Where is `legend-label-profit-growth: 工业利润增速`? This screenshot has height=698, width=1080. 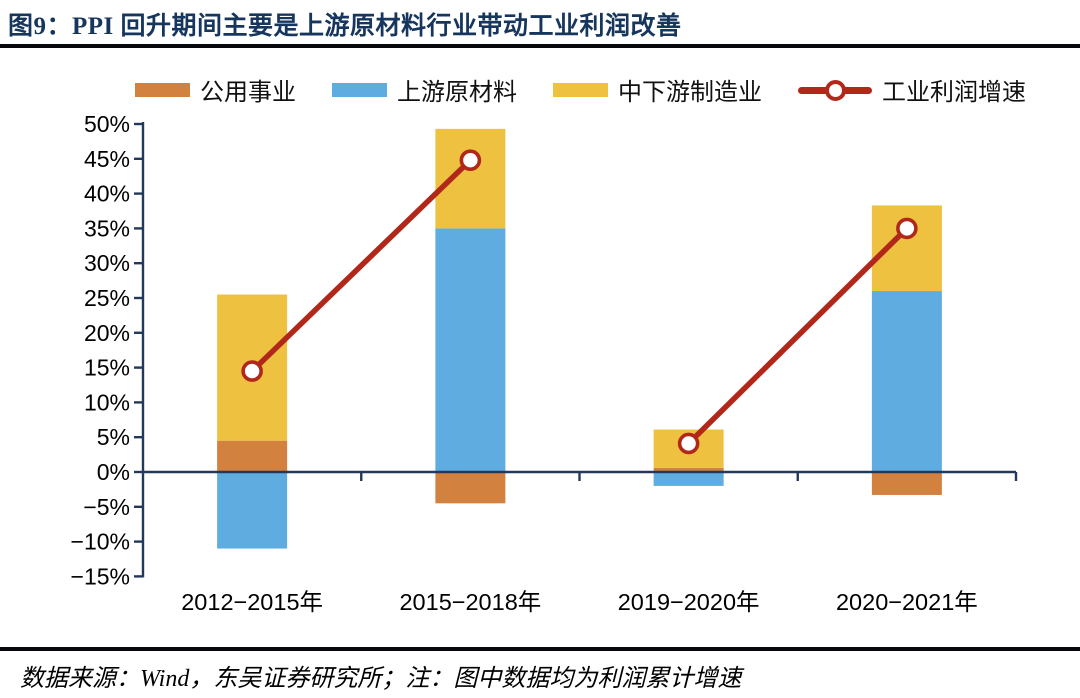 legend-label-profit-growth: 工业利润增速 is located at coordinates (954, 93).